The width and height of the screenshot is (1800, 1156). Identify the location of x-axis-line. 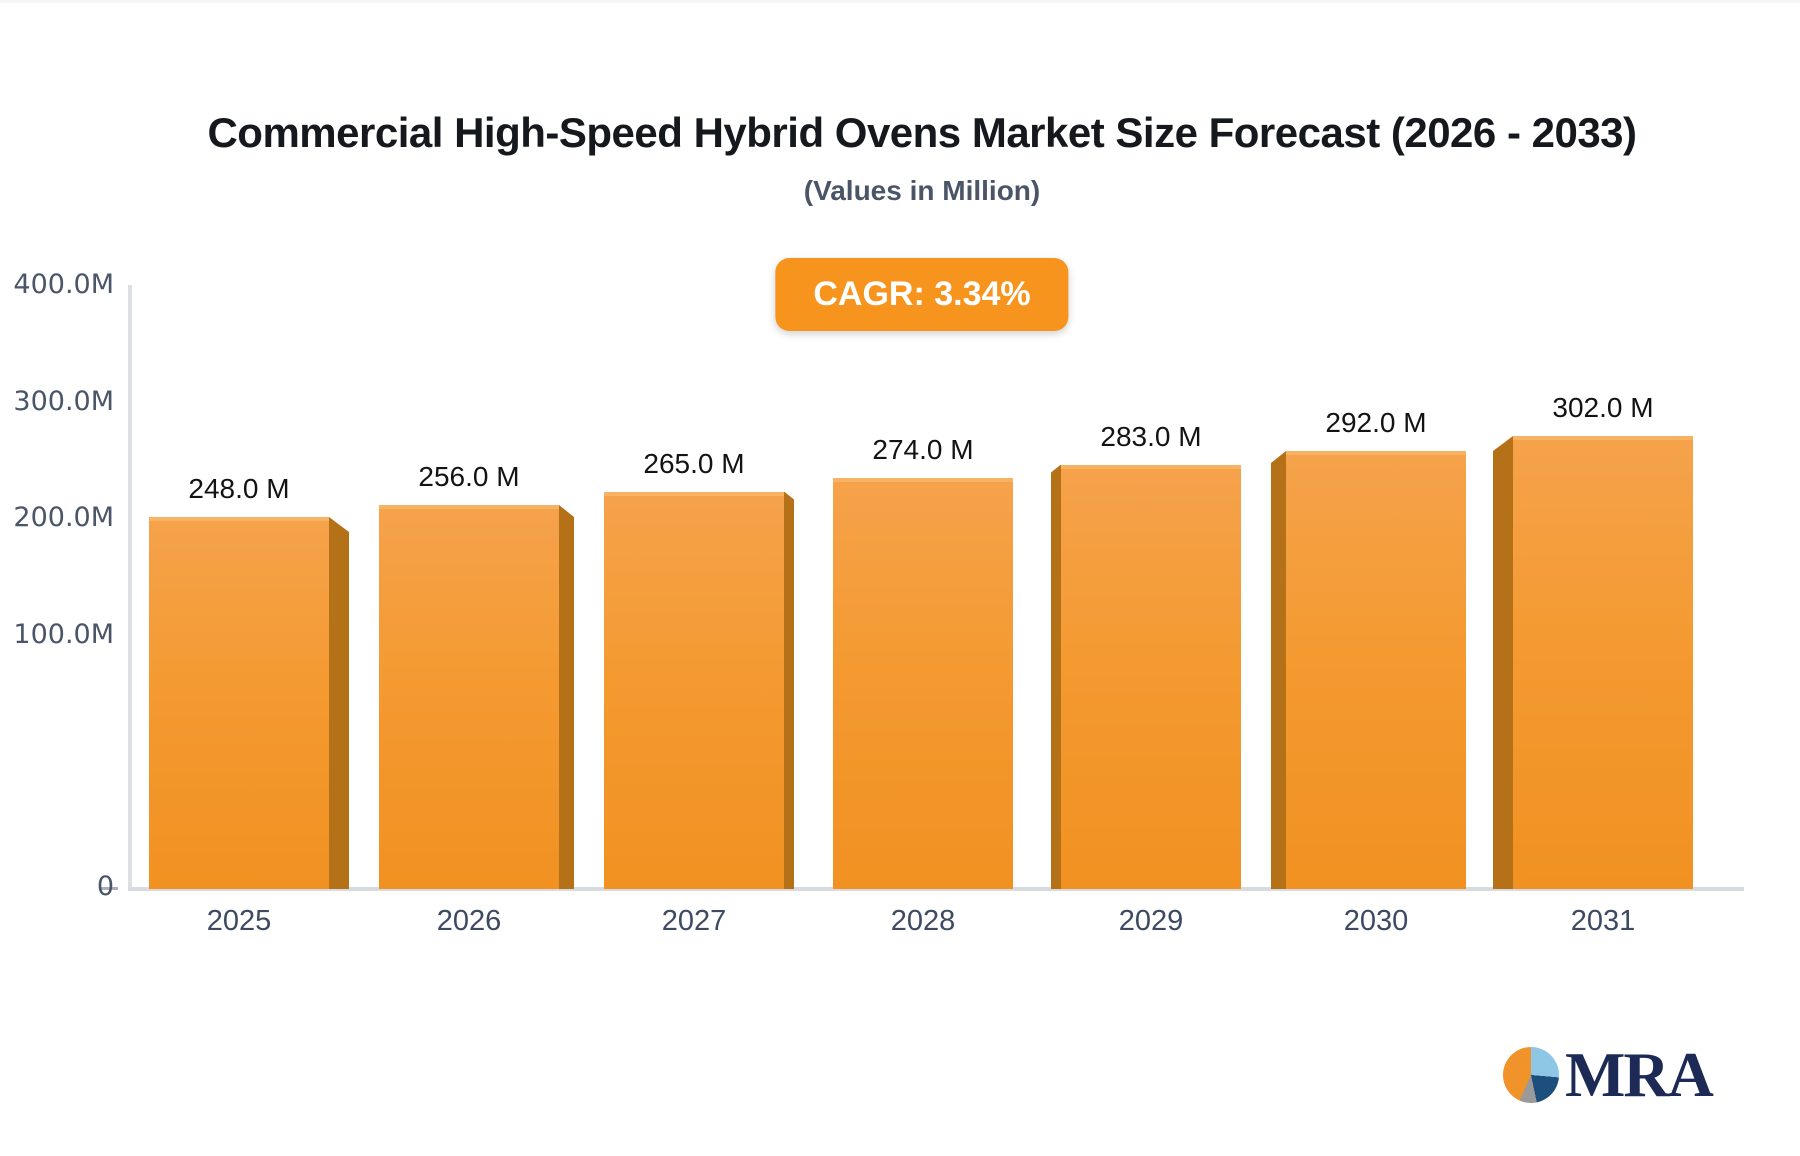
(936, 889).